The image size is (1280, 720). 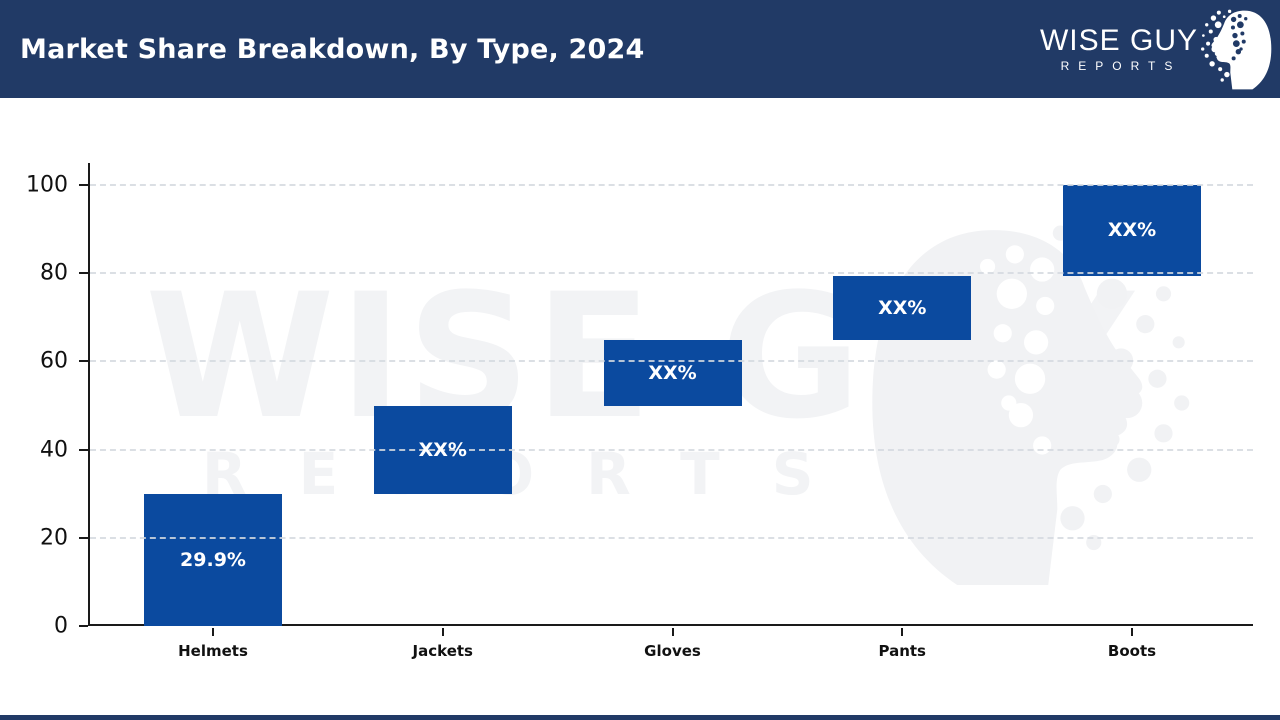 What do you see at coordinates (1132, 651) in the screenshot?
I see `x-tick-label: Boots` at bounding box center [1132, 651].